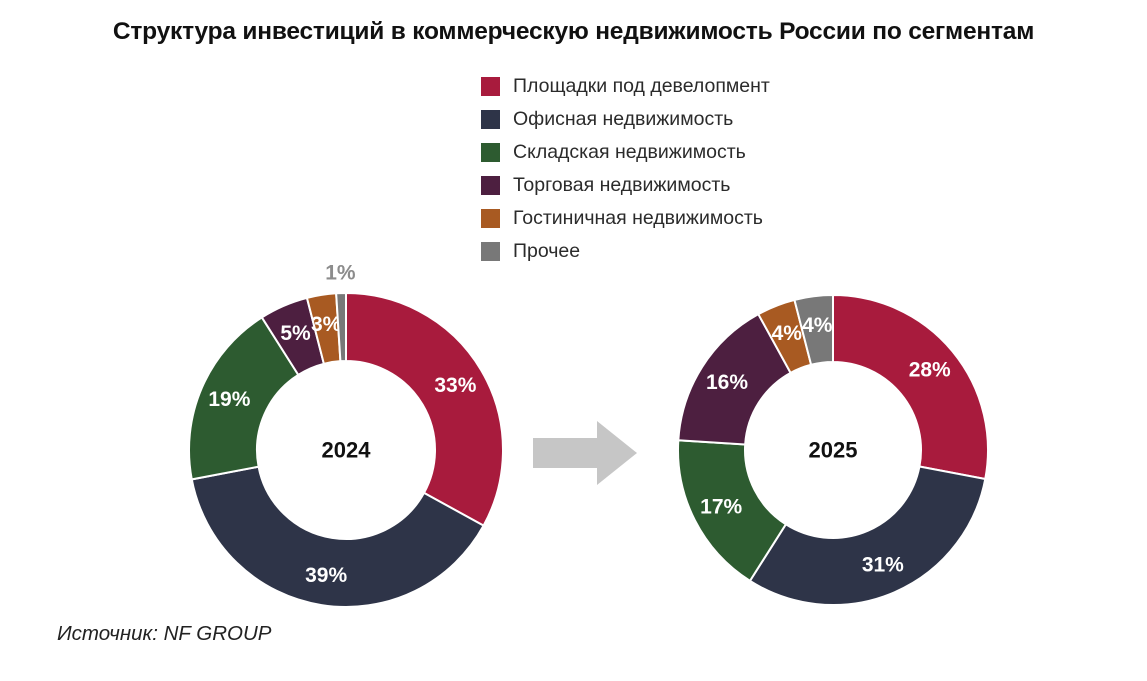  Describe the element at coordinates (727, 382) in the screenshot. I see `slice-value-label: 16%` at that location.